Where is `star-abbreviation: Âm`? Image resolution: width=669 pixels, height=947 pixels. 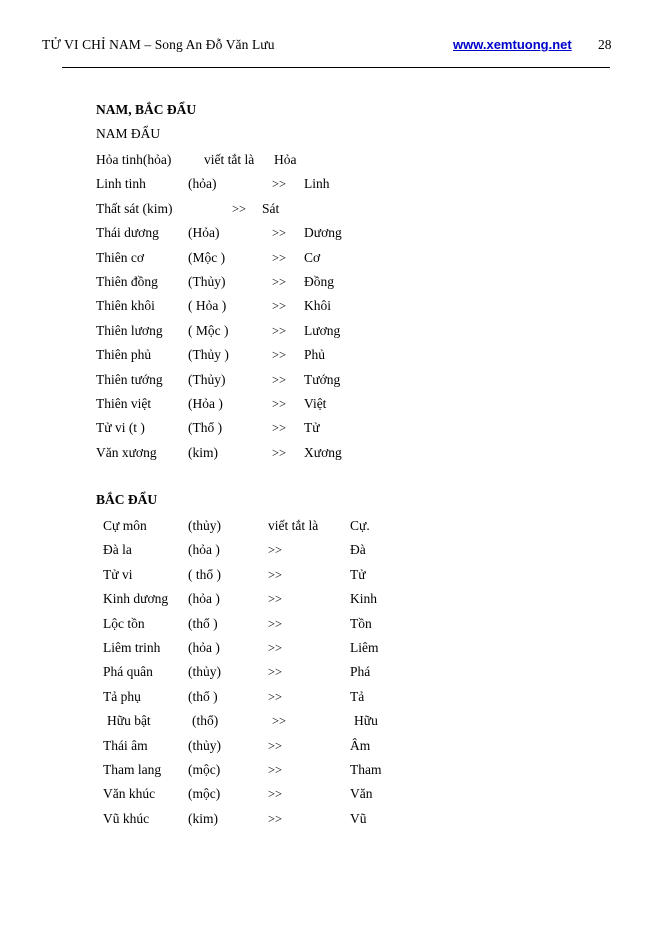
star-abbreviation: Âm is located at coordinates (360, 745).